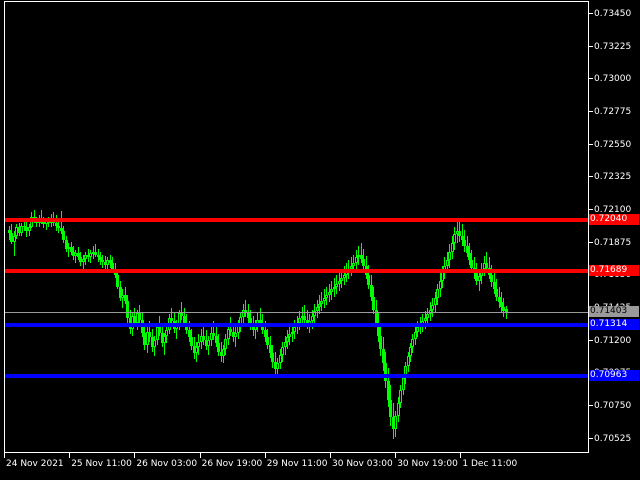  Describe the element at coordinates (296, 325) in the screenshot. I see `level-line-support-upper` at that location.